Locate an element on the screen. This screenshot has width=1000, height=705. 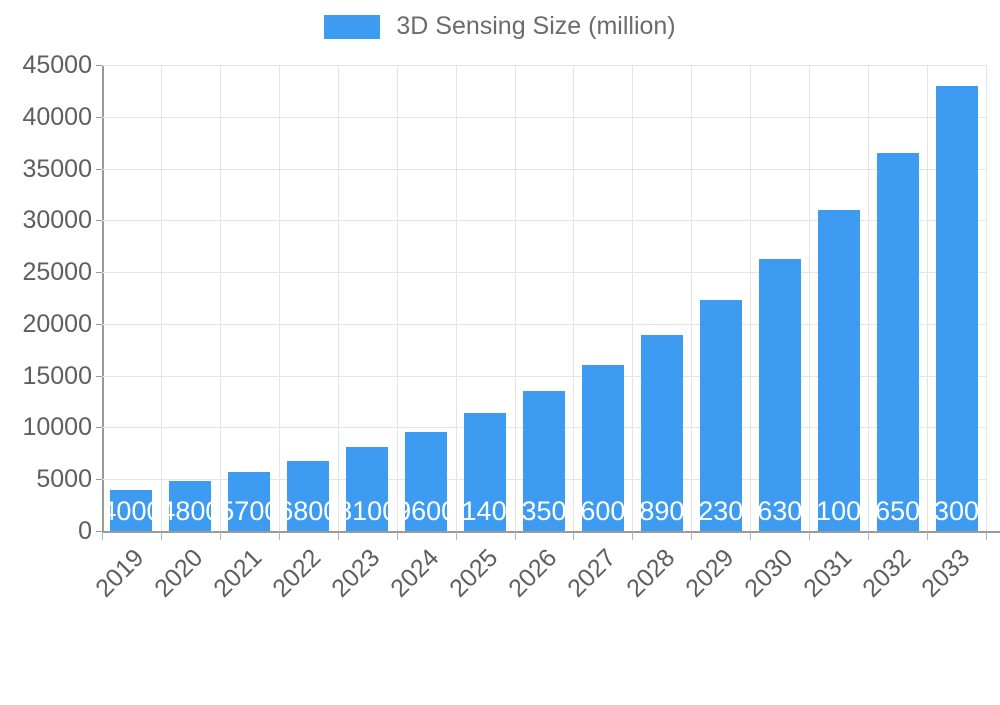
bar-value-label: 26300 is located at coordinates (779, 511).